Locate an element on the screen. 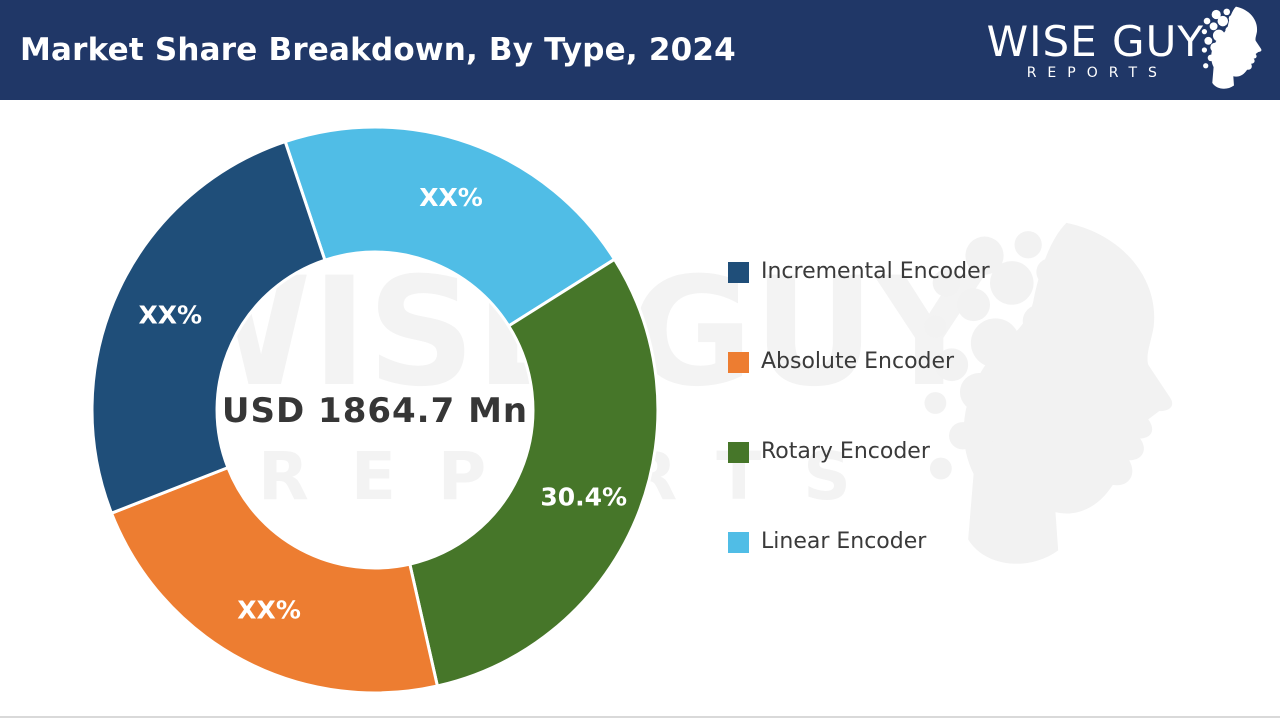  slice-label-linear-encoder: XX% is located at coordinates (451, 197).